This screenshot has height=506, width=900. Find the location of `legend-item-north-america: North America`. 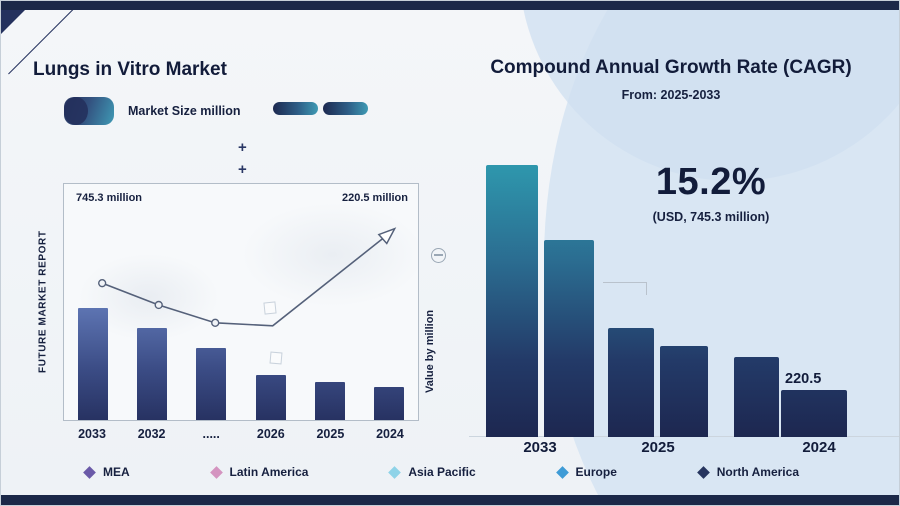

legend-item-north-america: North America is located at coordinates (747, 472).